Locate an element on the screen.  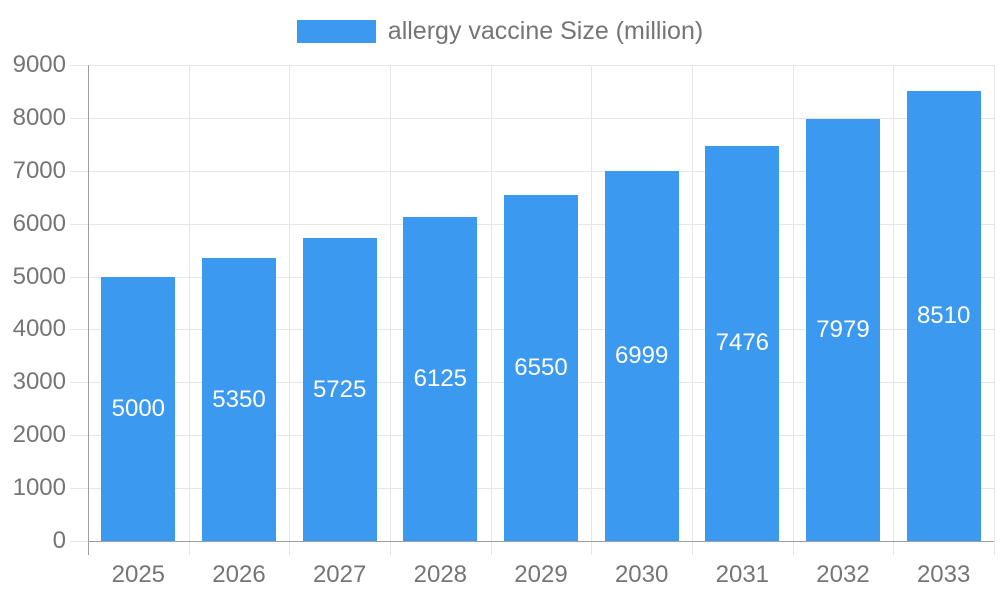
bar-2025: 5000 is located at coordinates (138, 408).